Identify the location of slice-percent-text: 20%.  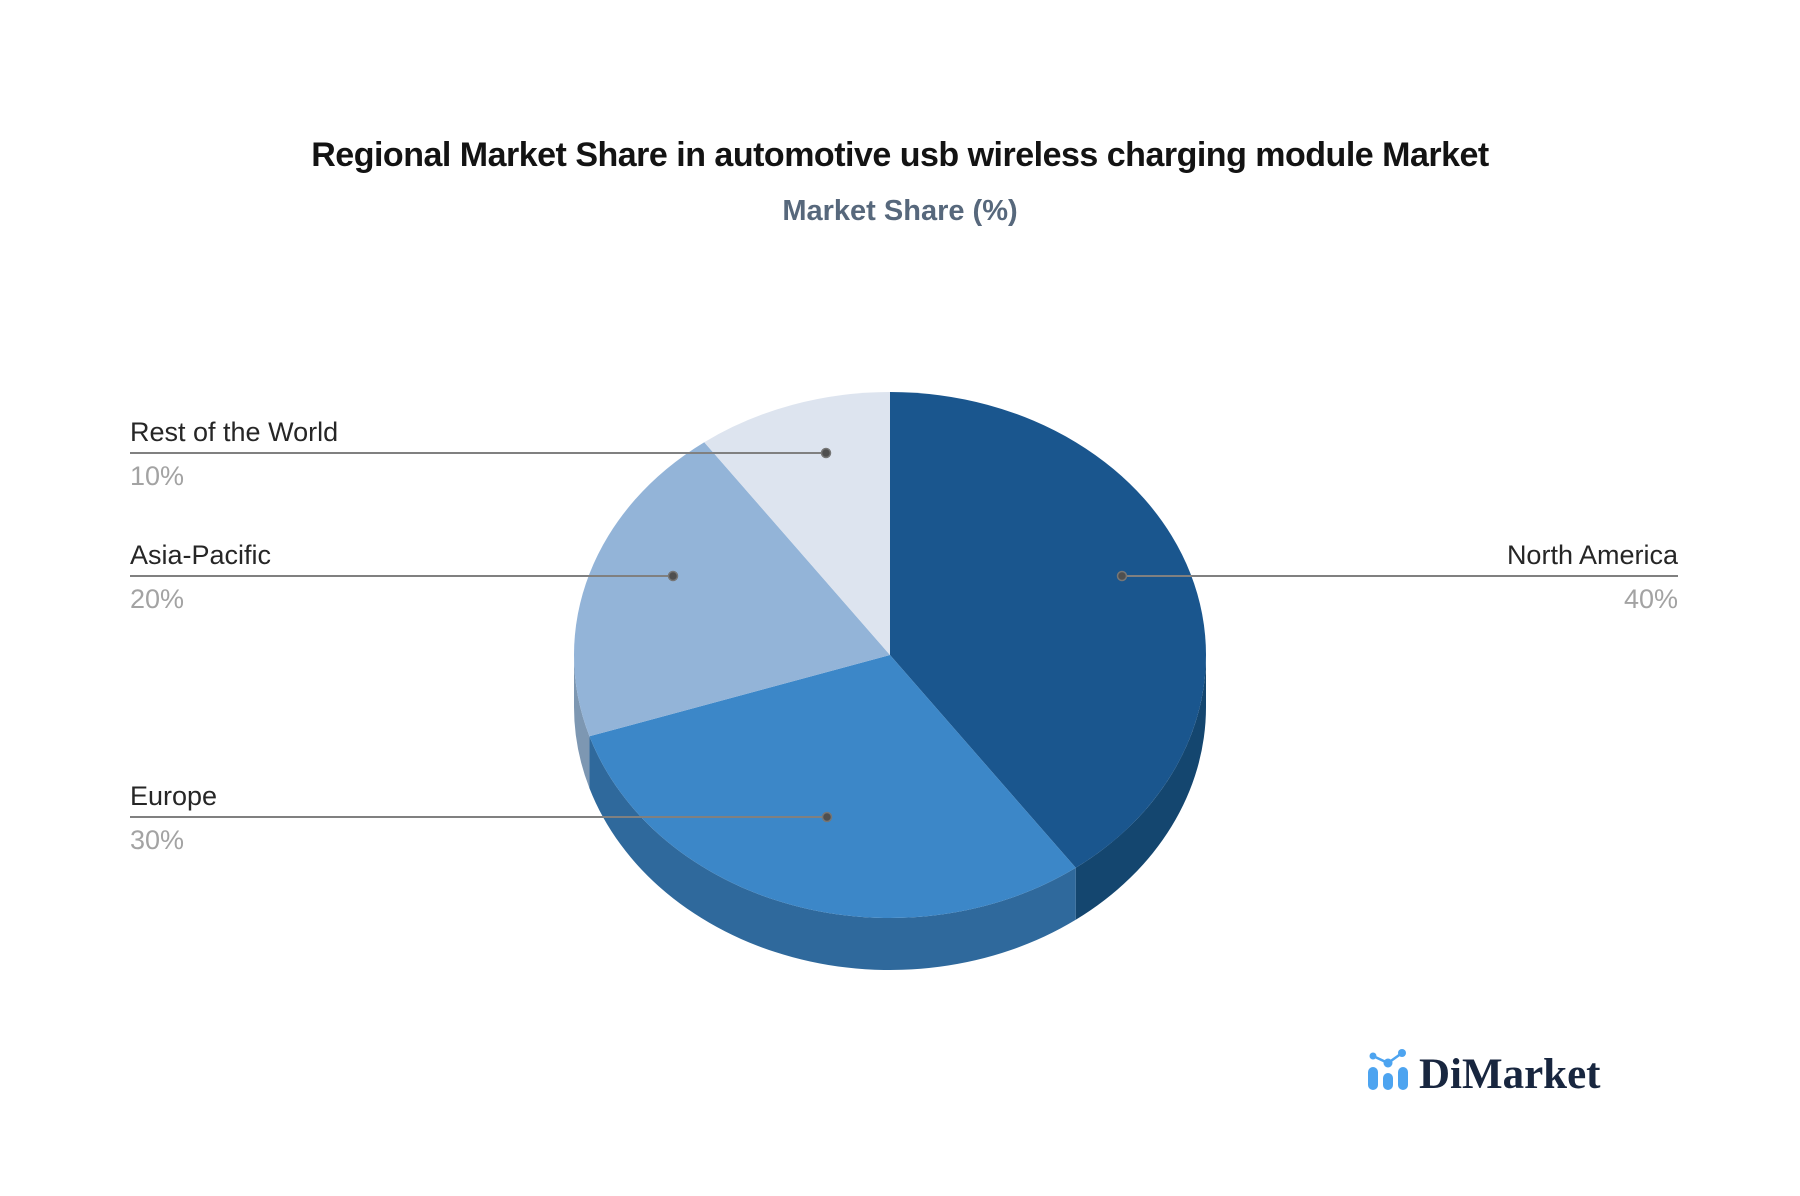
(157, 599).